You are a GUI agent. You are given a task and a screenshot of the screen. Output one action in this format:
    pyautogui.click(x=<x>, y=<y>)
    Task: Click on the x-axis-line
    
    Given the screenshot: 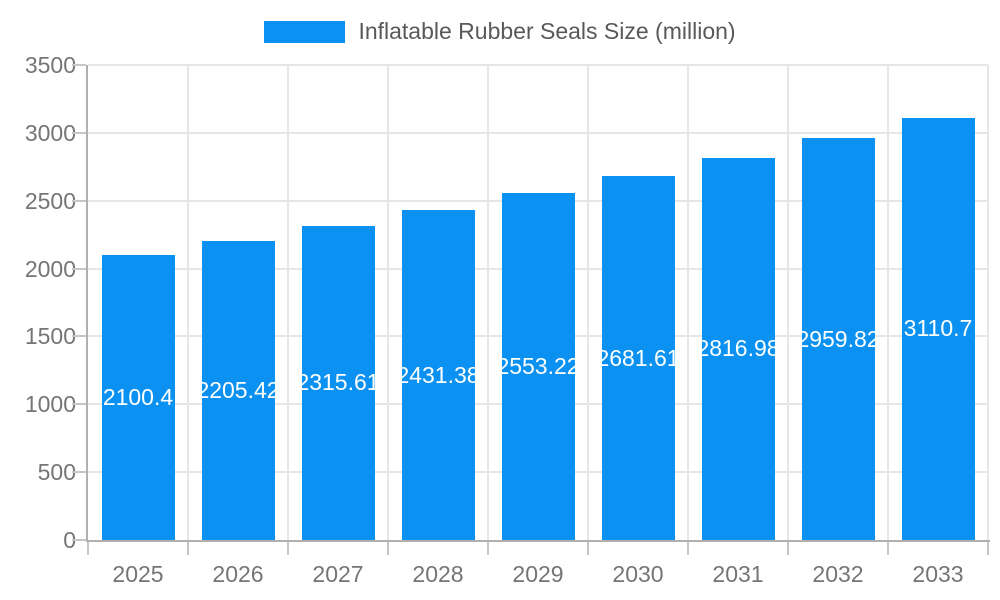 What is the action you would take?
    pyautogui.click(x=538, y=541)
    